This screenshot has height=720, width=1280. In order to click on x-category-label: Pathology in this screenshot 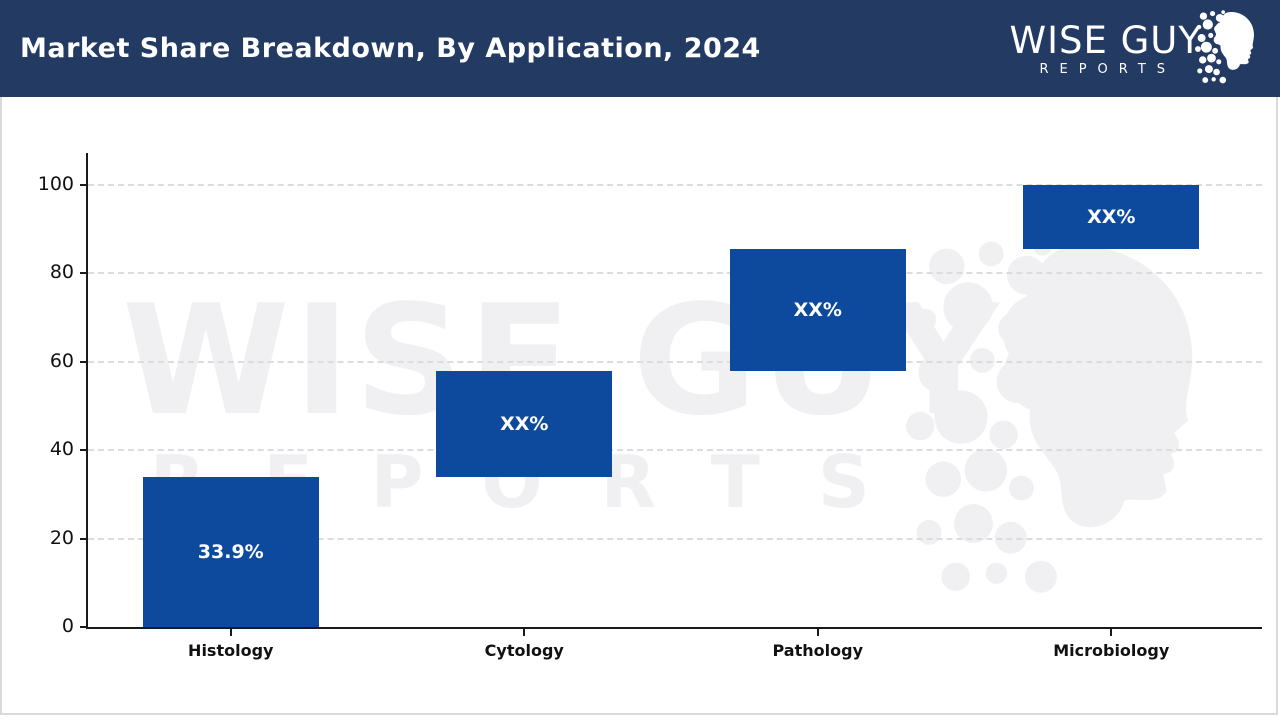, I will do `click(817, 650)`.